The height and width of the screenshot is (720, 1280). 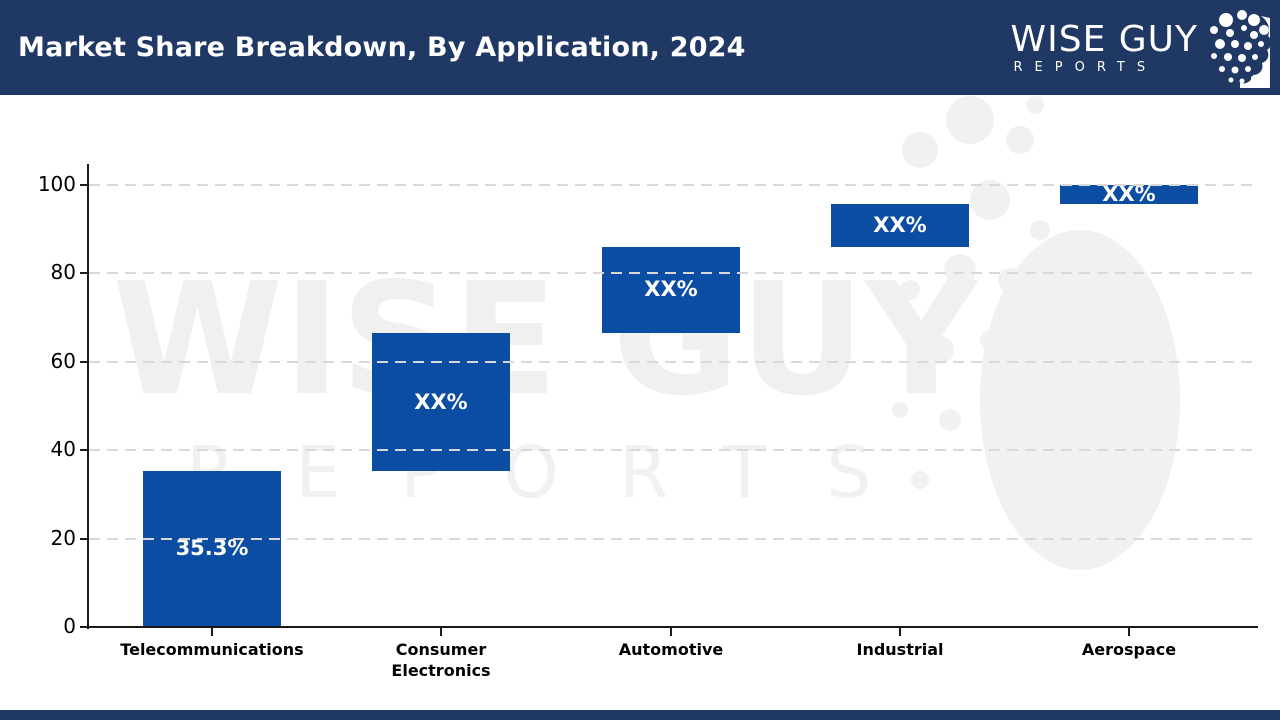 I want to click on logo-text: WISE GUY REPORTS, so click(x=1105, y=48).